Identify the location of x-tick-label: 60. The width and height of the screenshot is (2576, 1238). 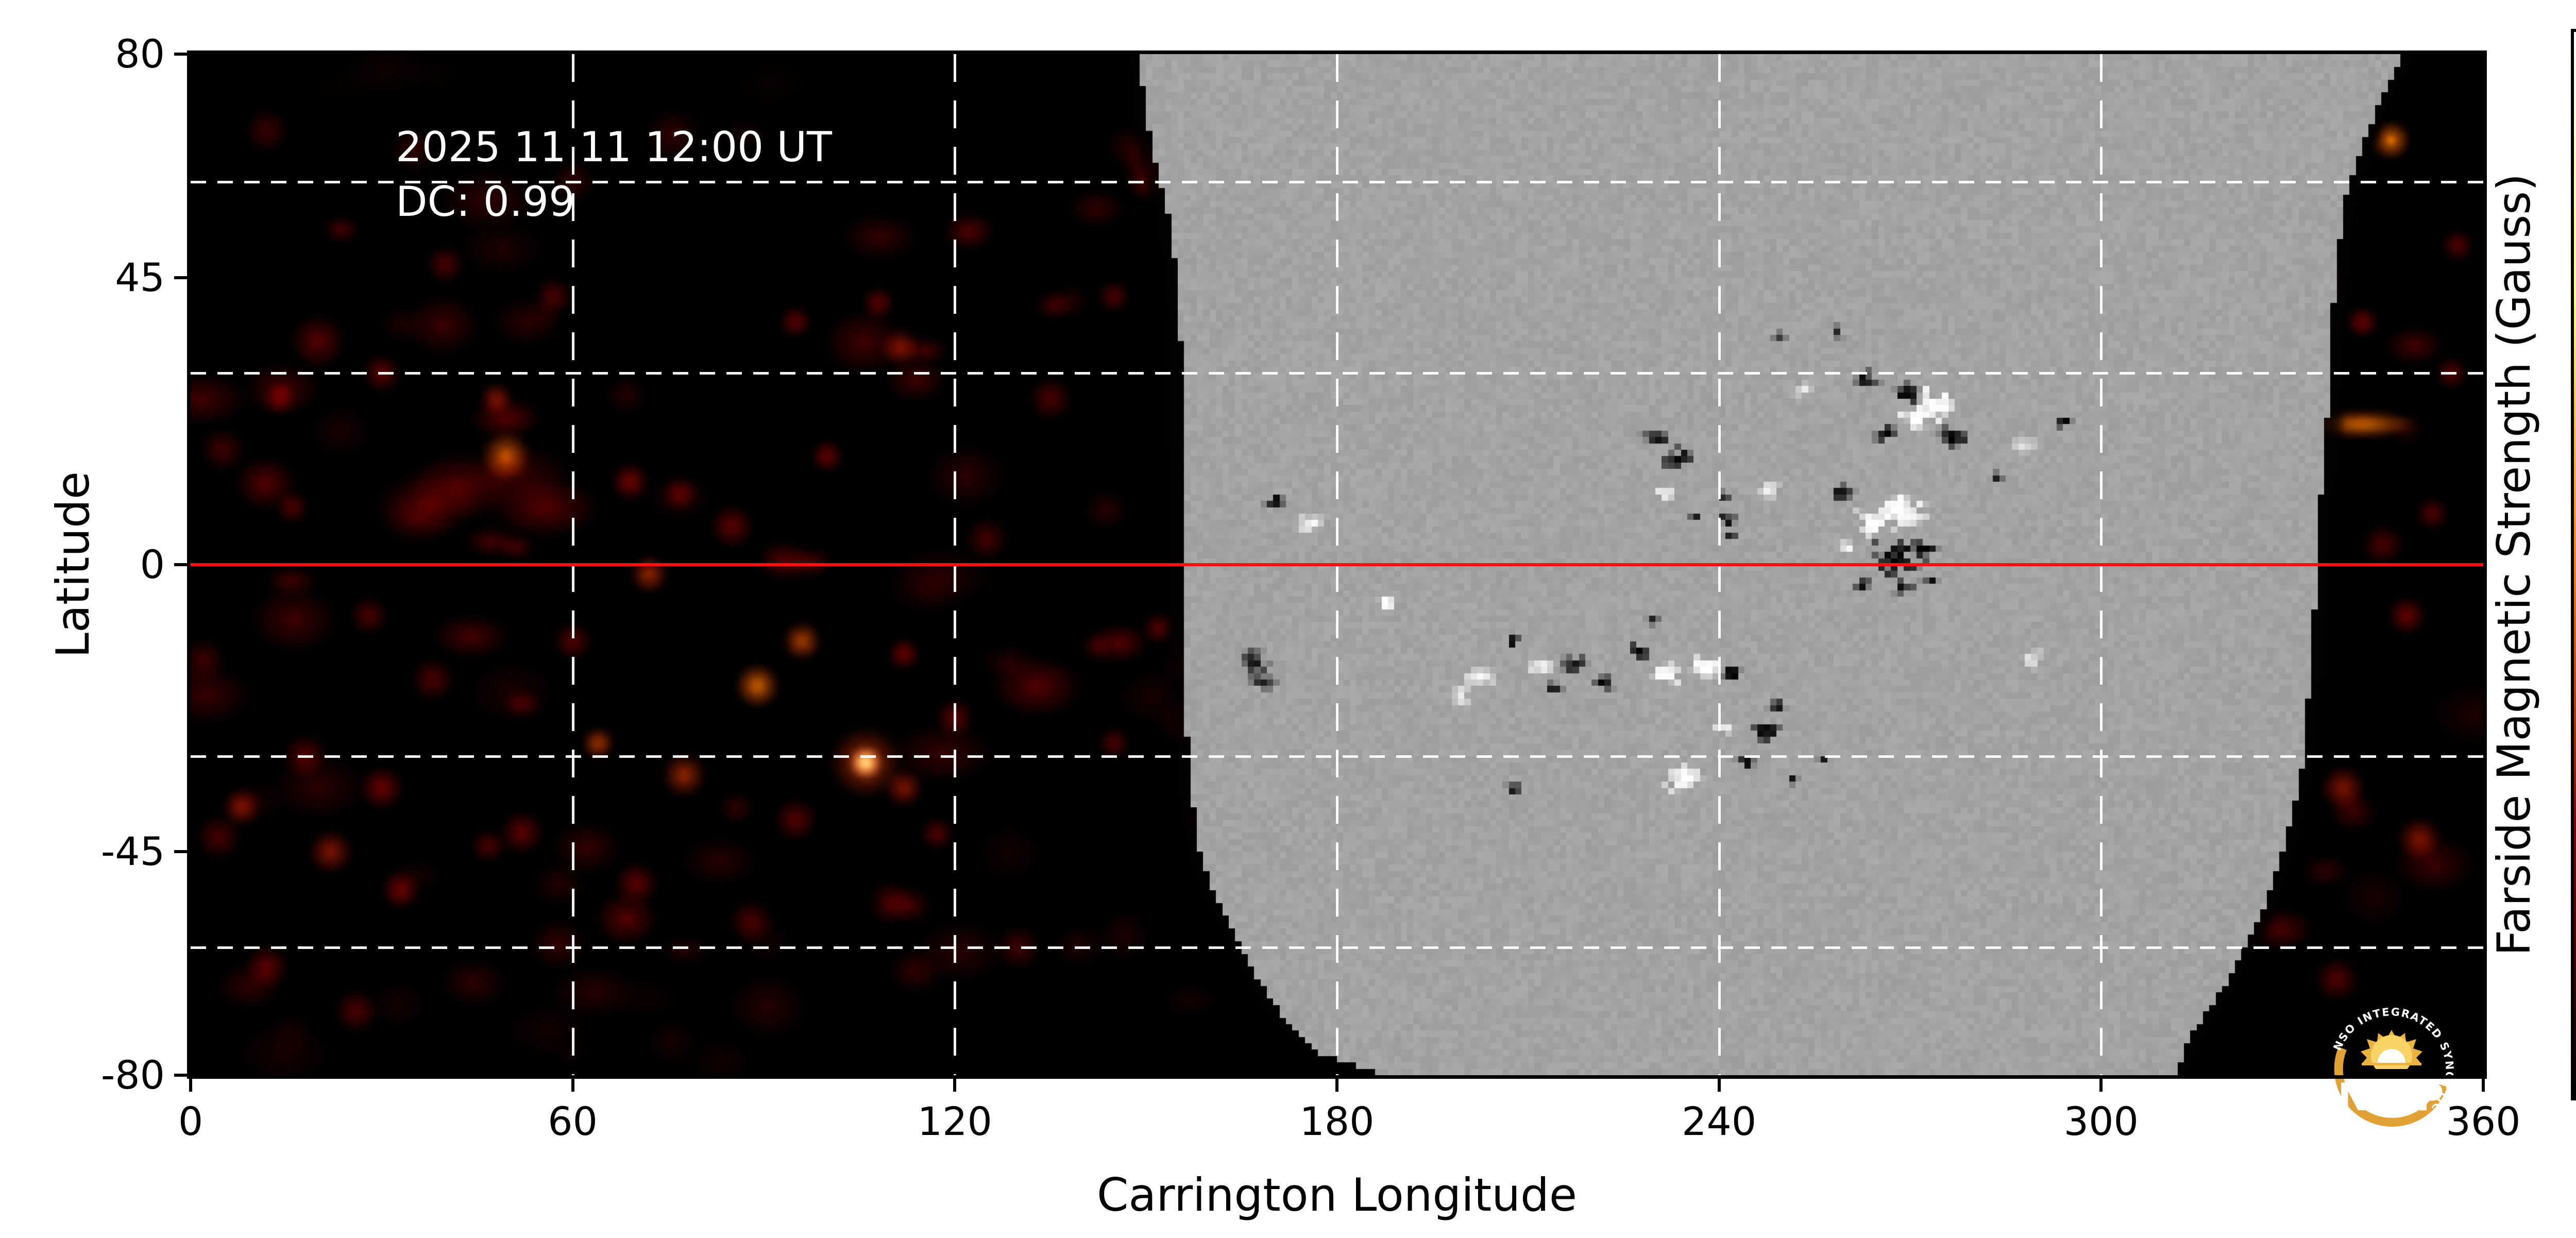
(573, 1121).